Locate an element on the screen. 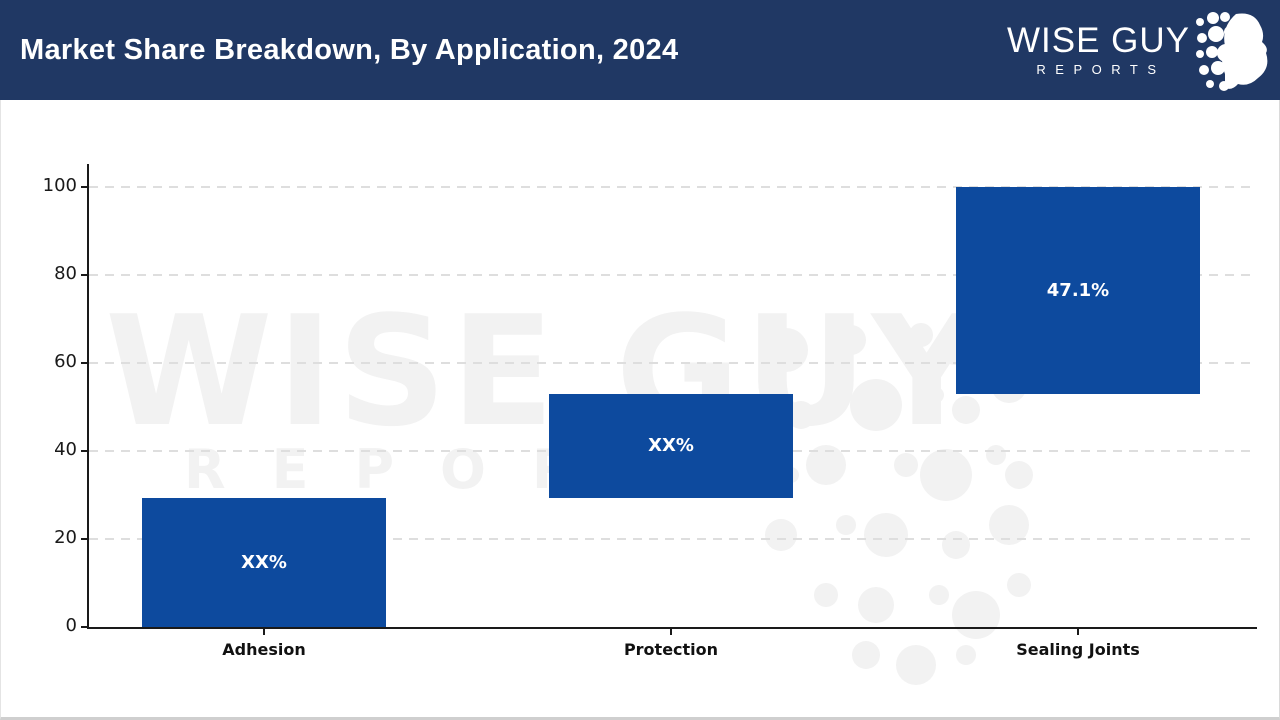 The image size is (1280, 720). logo-head-profile-icon is located at coordinates (1232, 51).